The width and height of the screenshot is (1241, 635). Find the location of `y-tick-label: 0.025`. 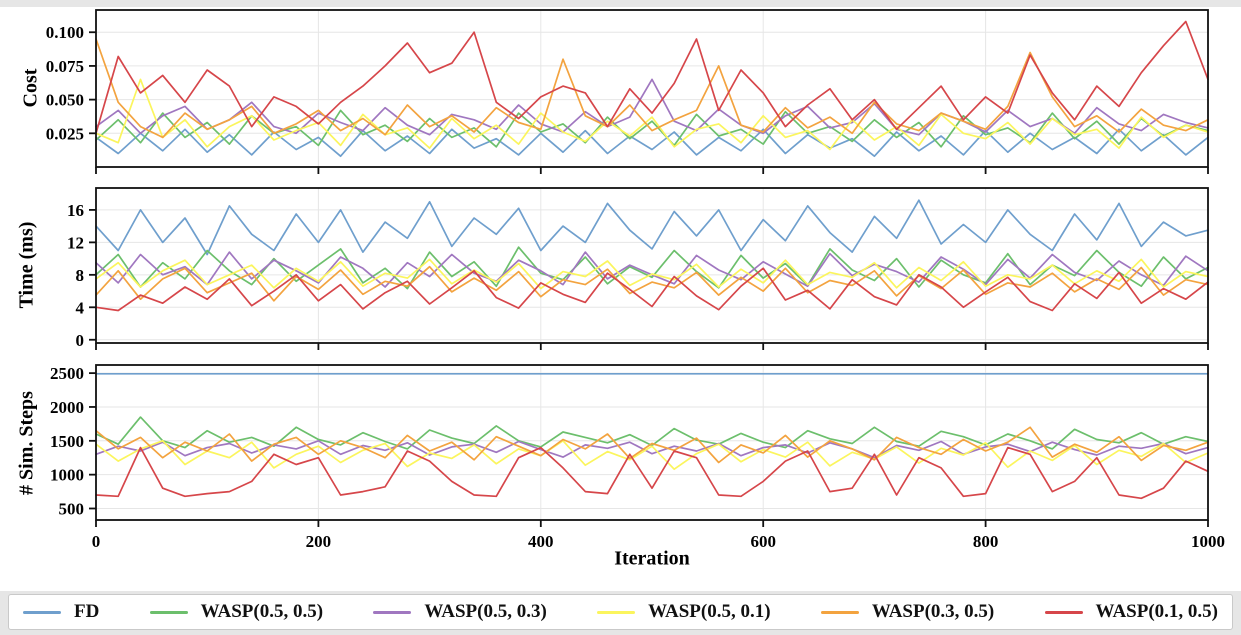

y-tick-label: 0.025 is located at coordinates (65, 133).